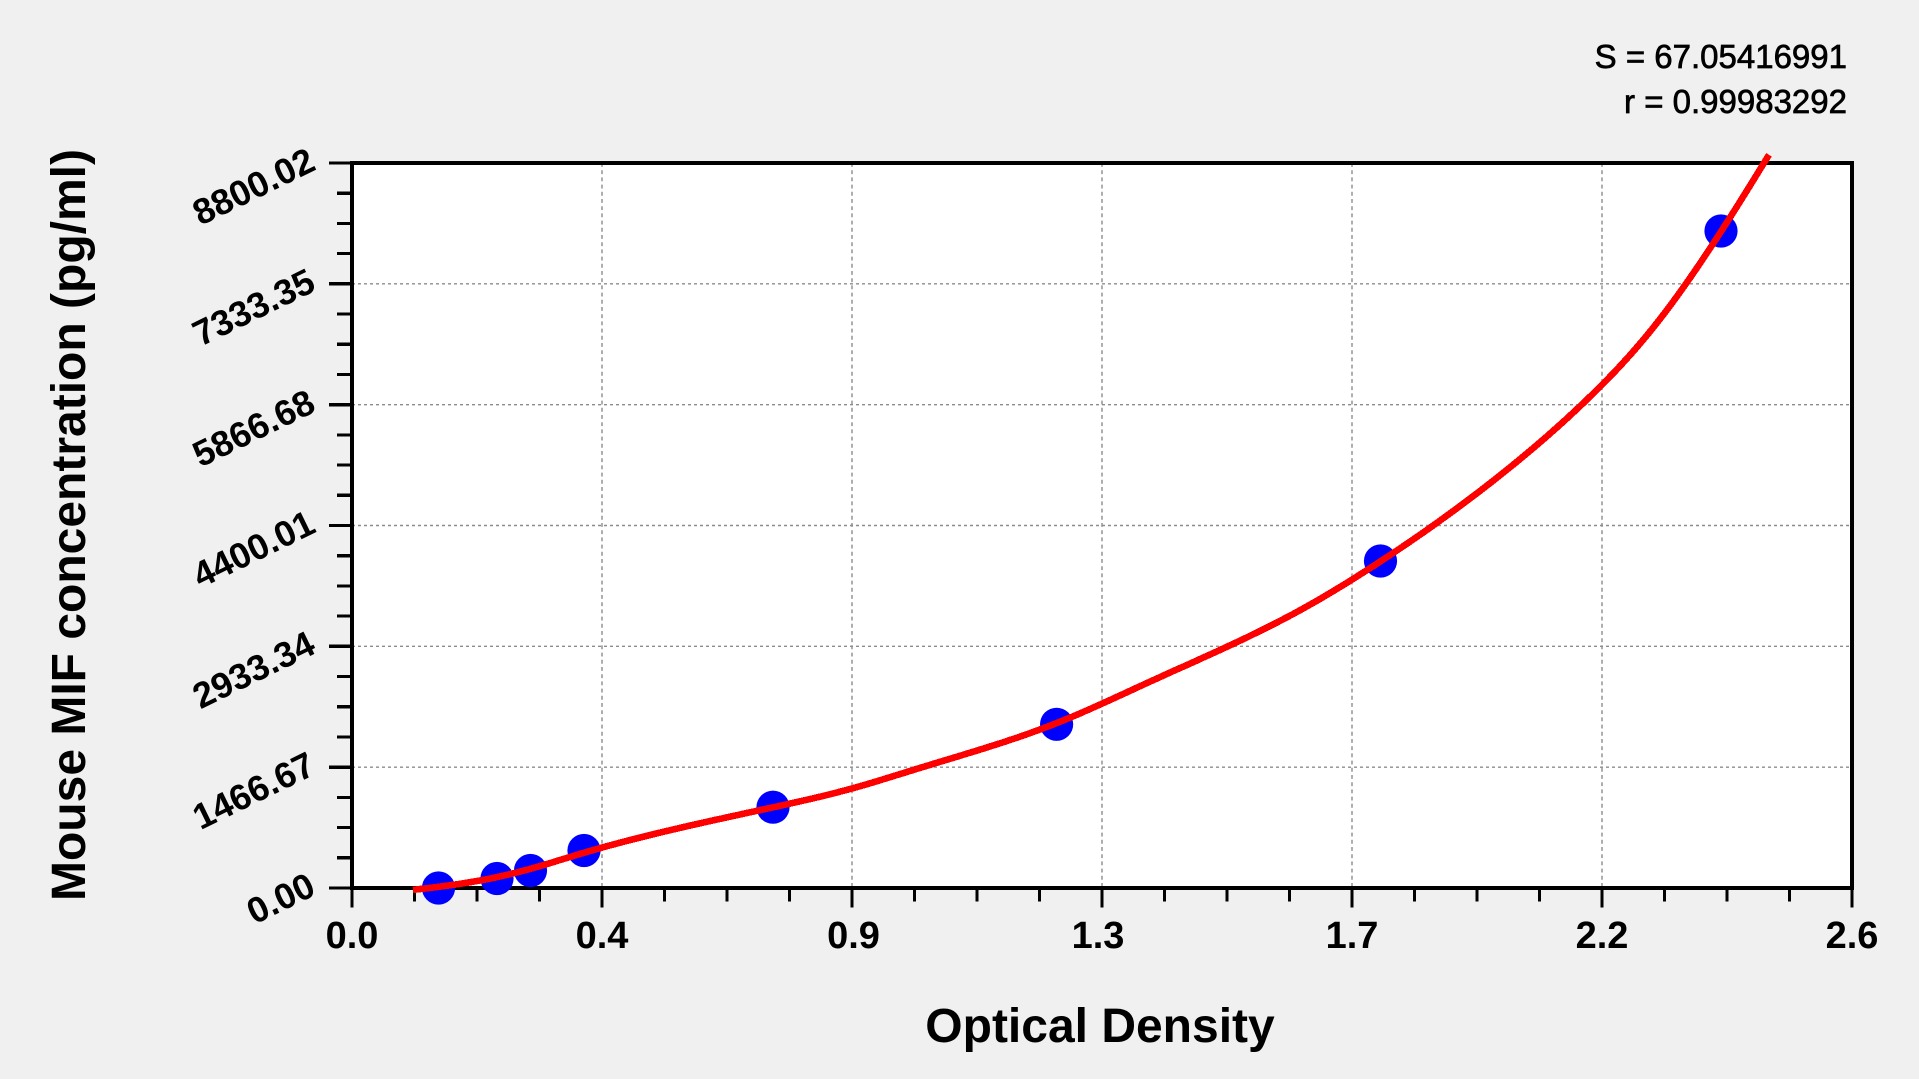  What do you see at coordinates (853, 936) in the screenshot?
I see `svg-text: 0.9` at bounding box center [853, 936].